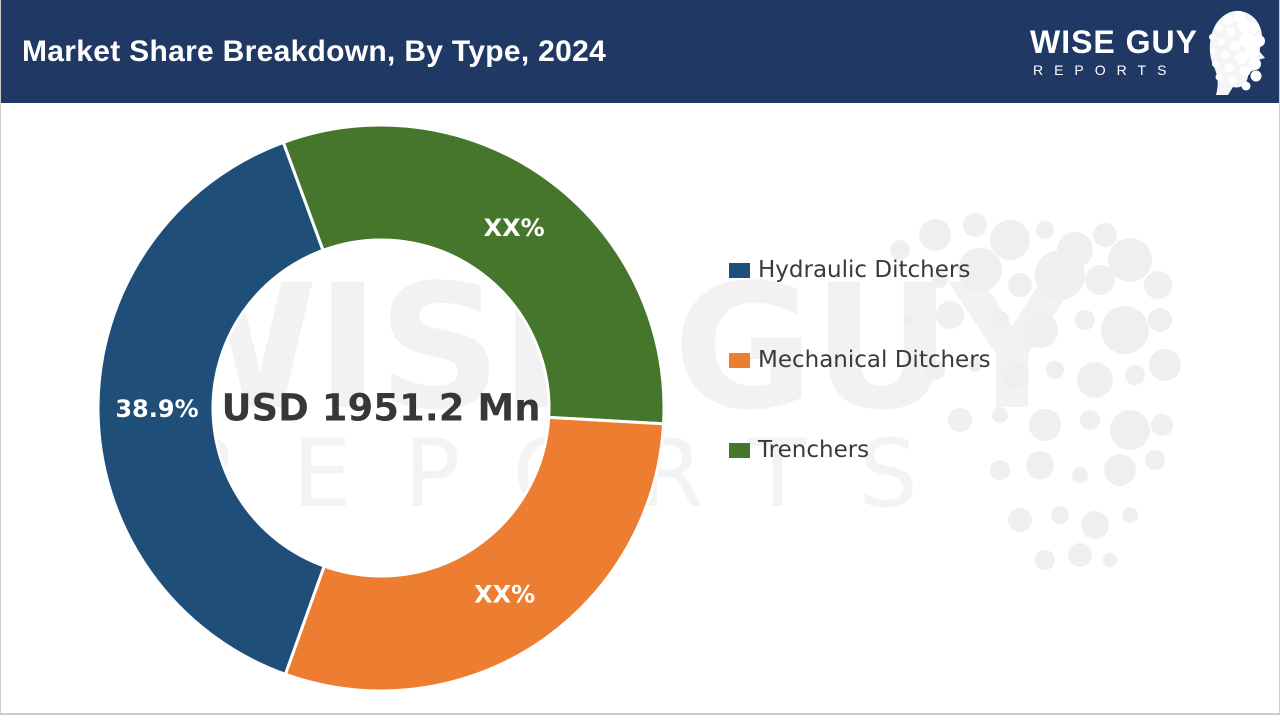  I want to click on legend-item-mechanical-ditchers: Mechanical Ditchers, so click(860, 360).